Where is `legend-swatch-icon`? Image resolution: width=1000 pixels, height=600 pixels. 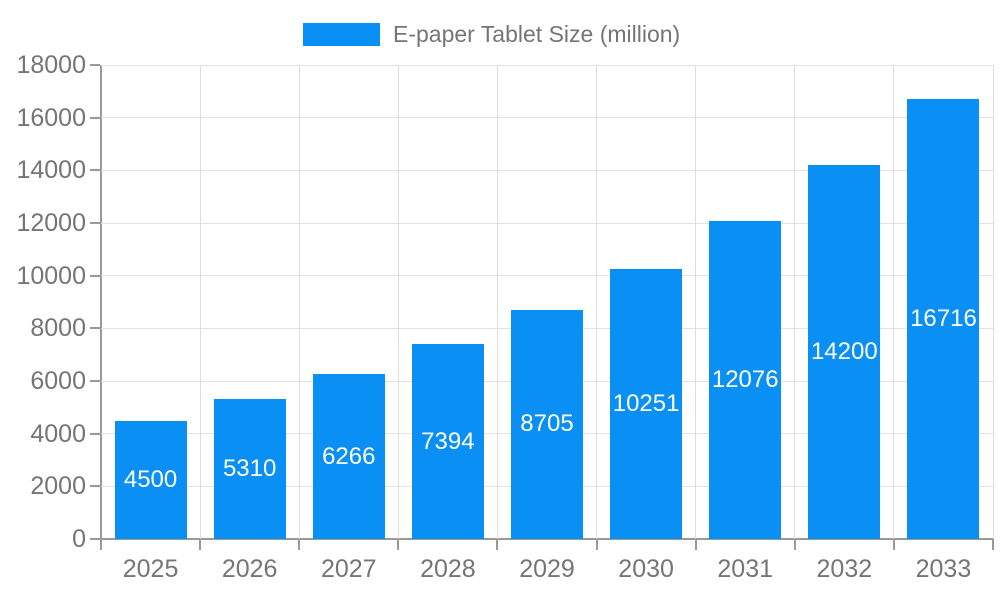 legend-swatch-icon is located at coordinates (341, 34).